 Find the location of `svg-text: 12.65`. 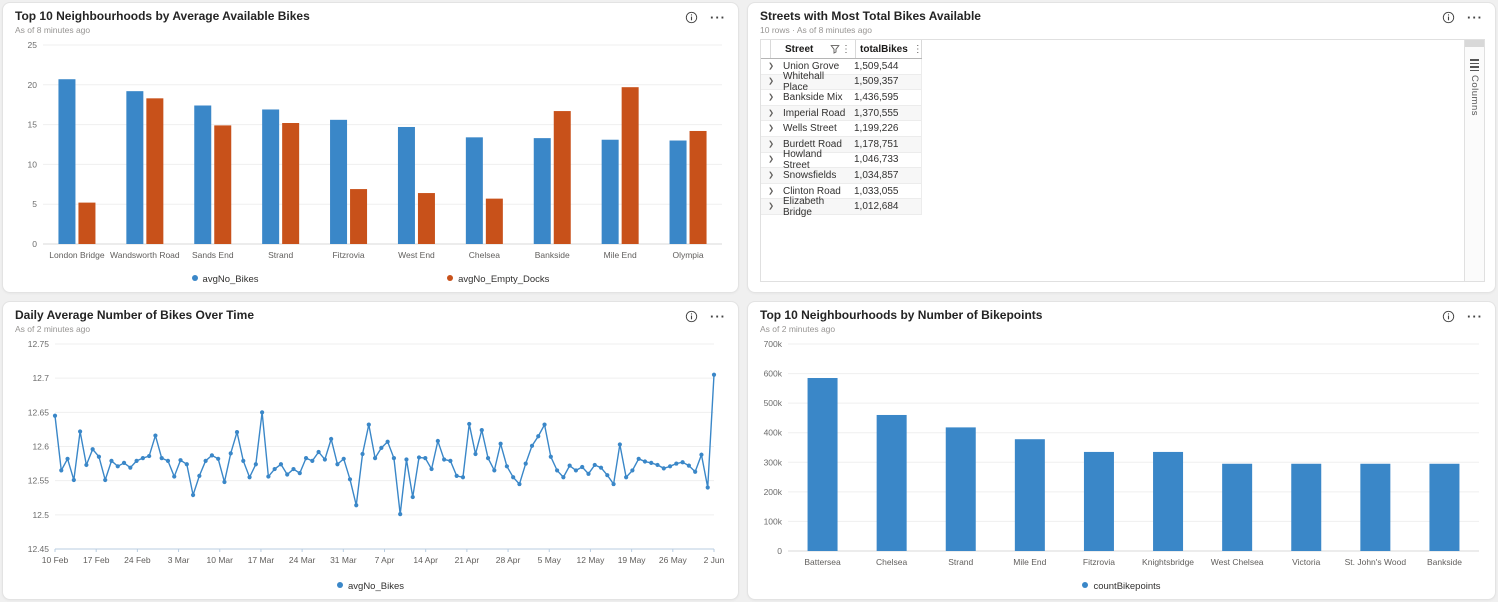

svg-text: 12.65 is located at coordinates (39, 412).